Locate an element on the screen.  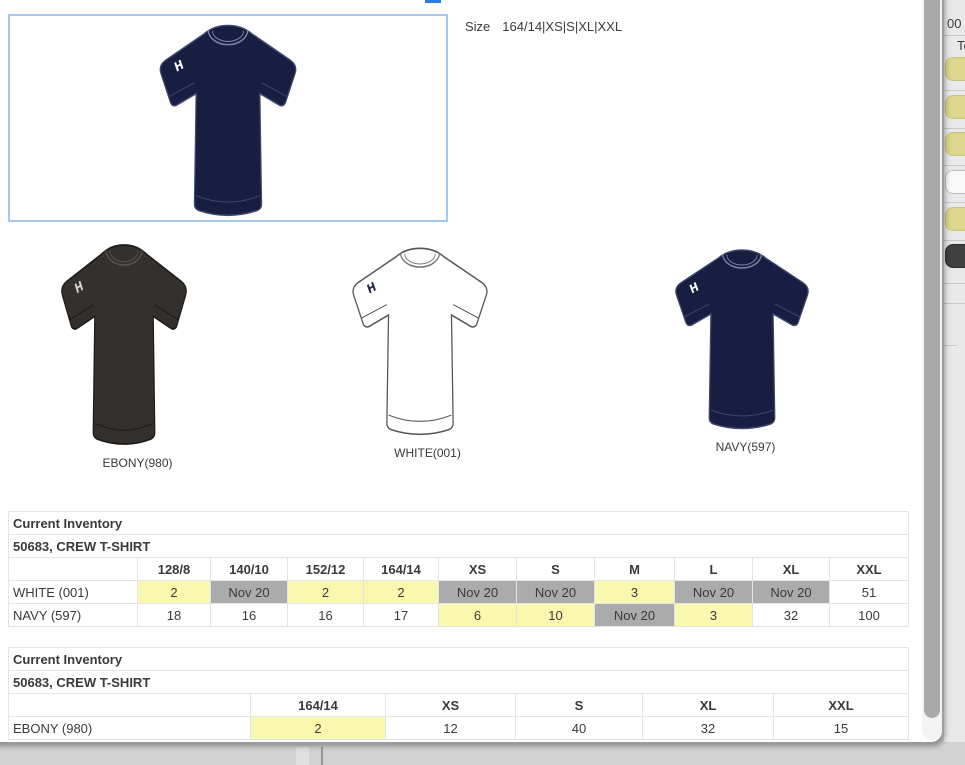
size-label: Size is located at coordinates (478, 26).